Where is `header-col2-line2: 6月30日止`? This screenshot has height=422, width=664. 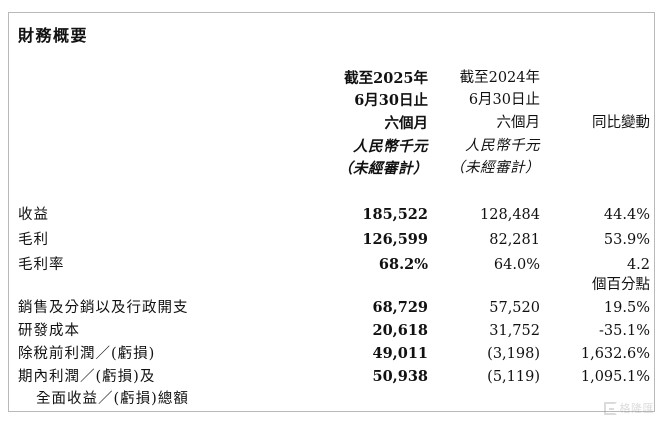
header-col2-line2: 6月30日止 is located at coordinates (504, 100).